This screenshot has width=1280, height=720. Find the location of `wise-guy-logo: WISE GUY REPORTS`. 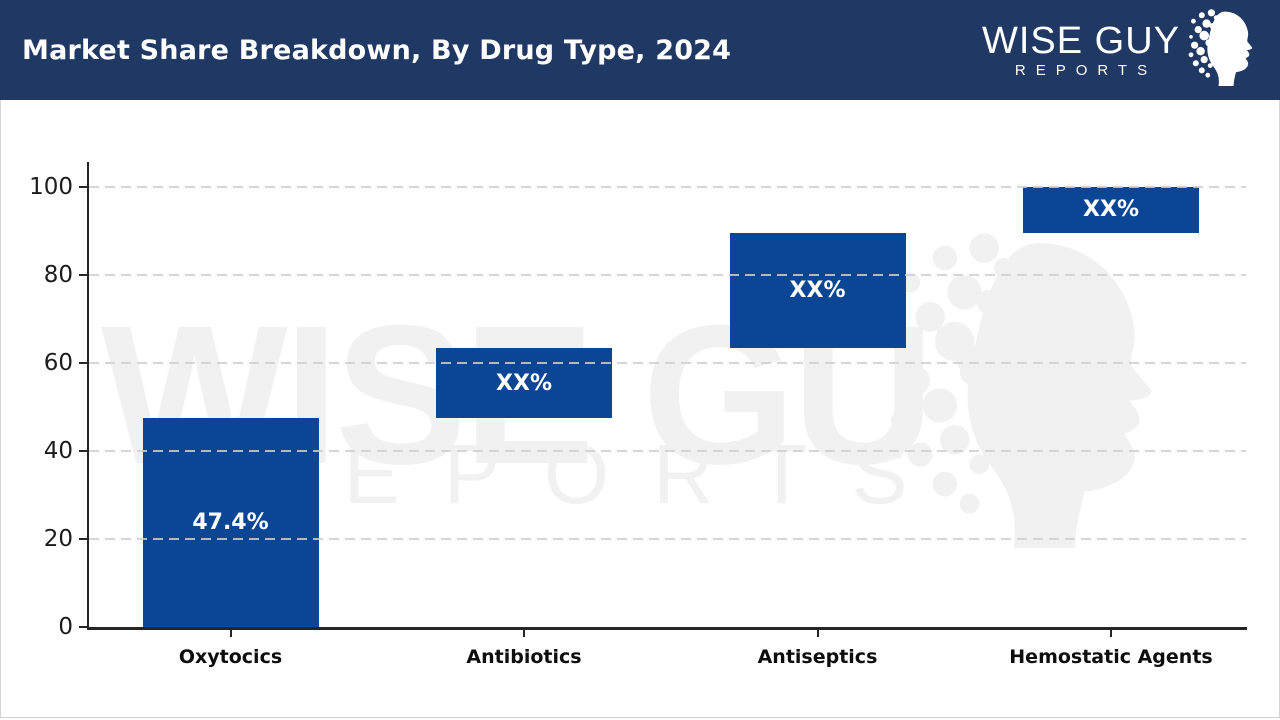

wise-guy-logo: WISE GUY REPORTS is located at coordinates (1120, 50).